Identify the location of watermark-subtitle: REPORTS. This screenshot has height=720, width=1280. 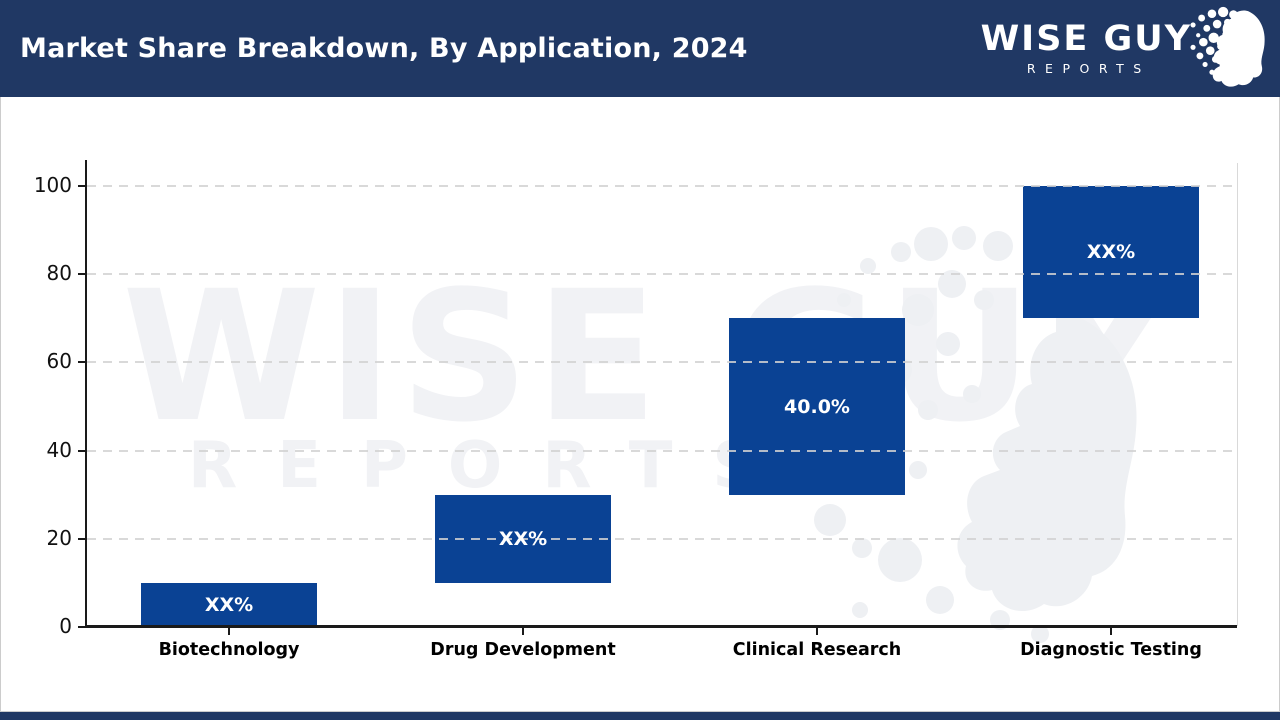
(493, 466).